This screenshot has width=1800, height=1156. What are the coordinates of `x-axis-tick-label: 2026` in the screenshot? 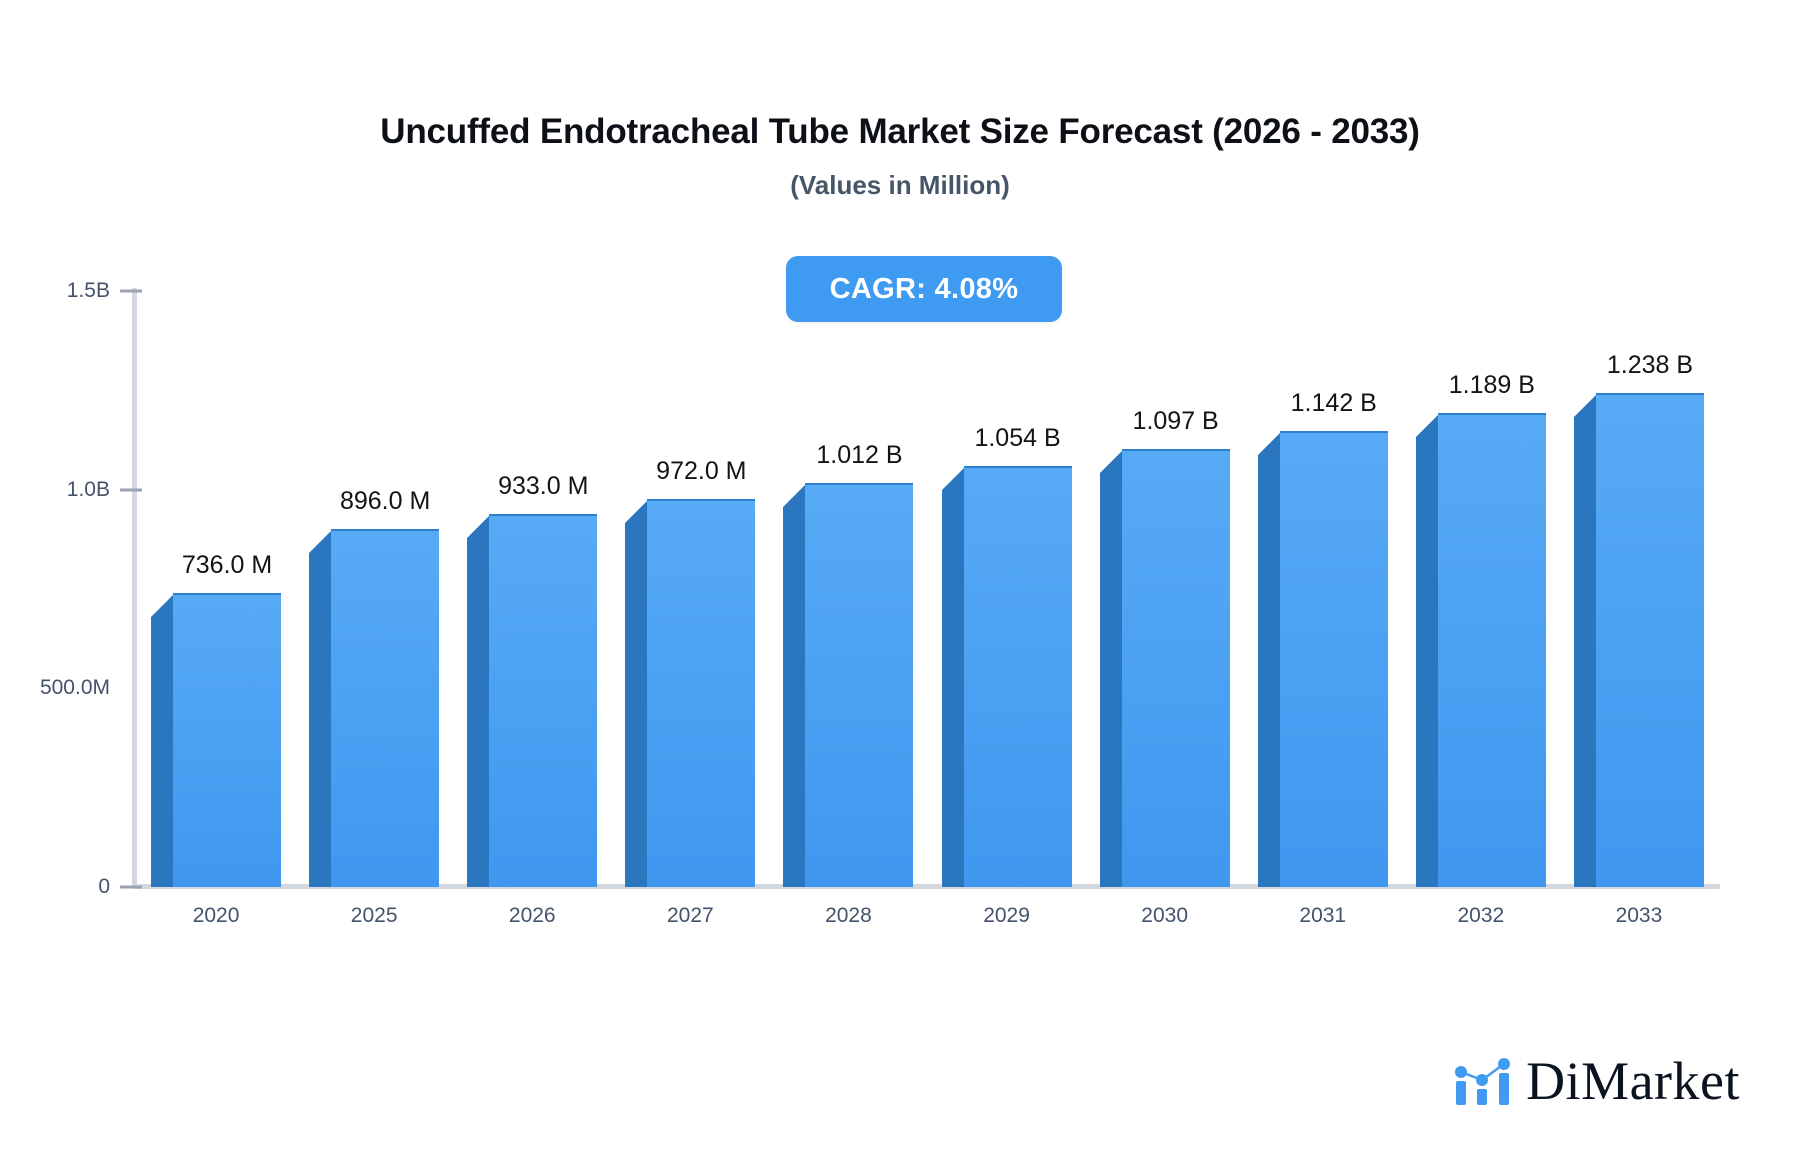 It's located at (532, 915).